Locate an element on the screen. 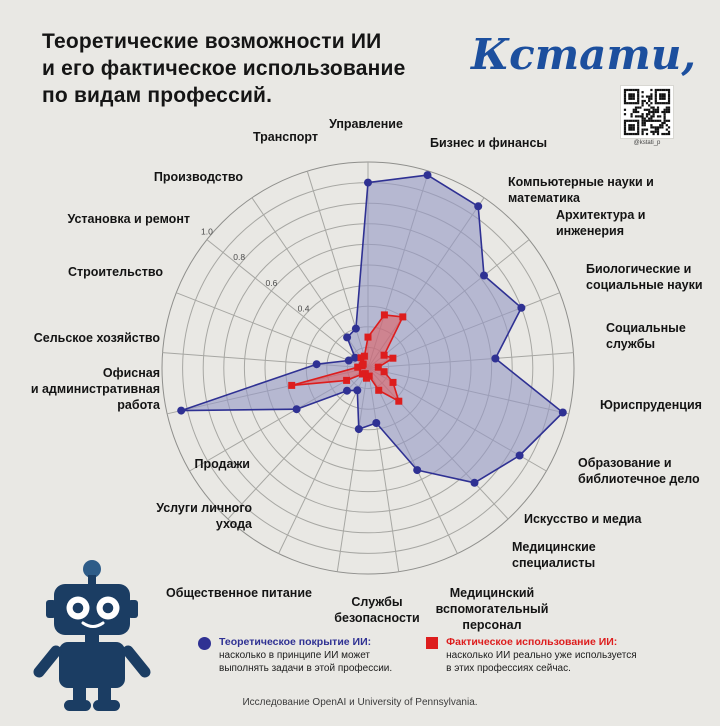 This screenshot has width=720, height=726. robot-arm-right is located at coordinates (136, 661).